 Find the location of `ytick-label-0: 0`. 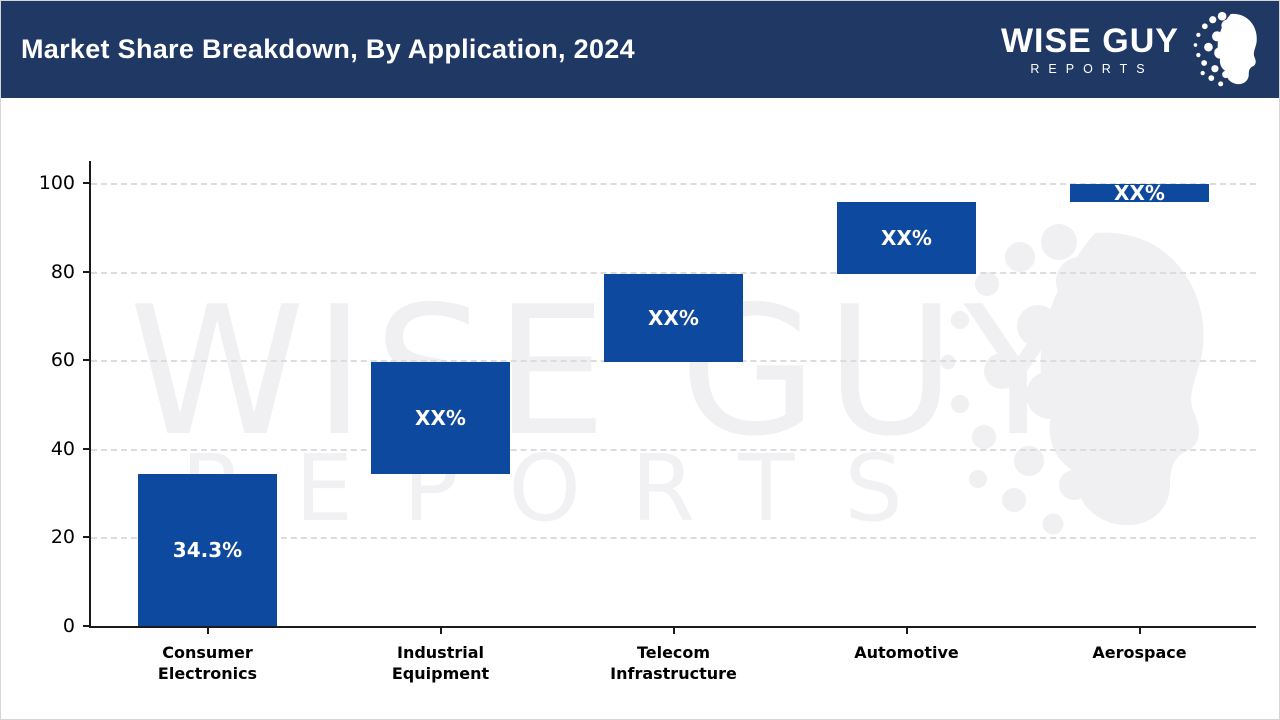

ytick-label-0: 0 is located at coordinates (68, 626).